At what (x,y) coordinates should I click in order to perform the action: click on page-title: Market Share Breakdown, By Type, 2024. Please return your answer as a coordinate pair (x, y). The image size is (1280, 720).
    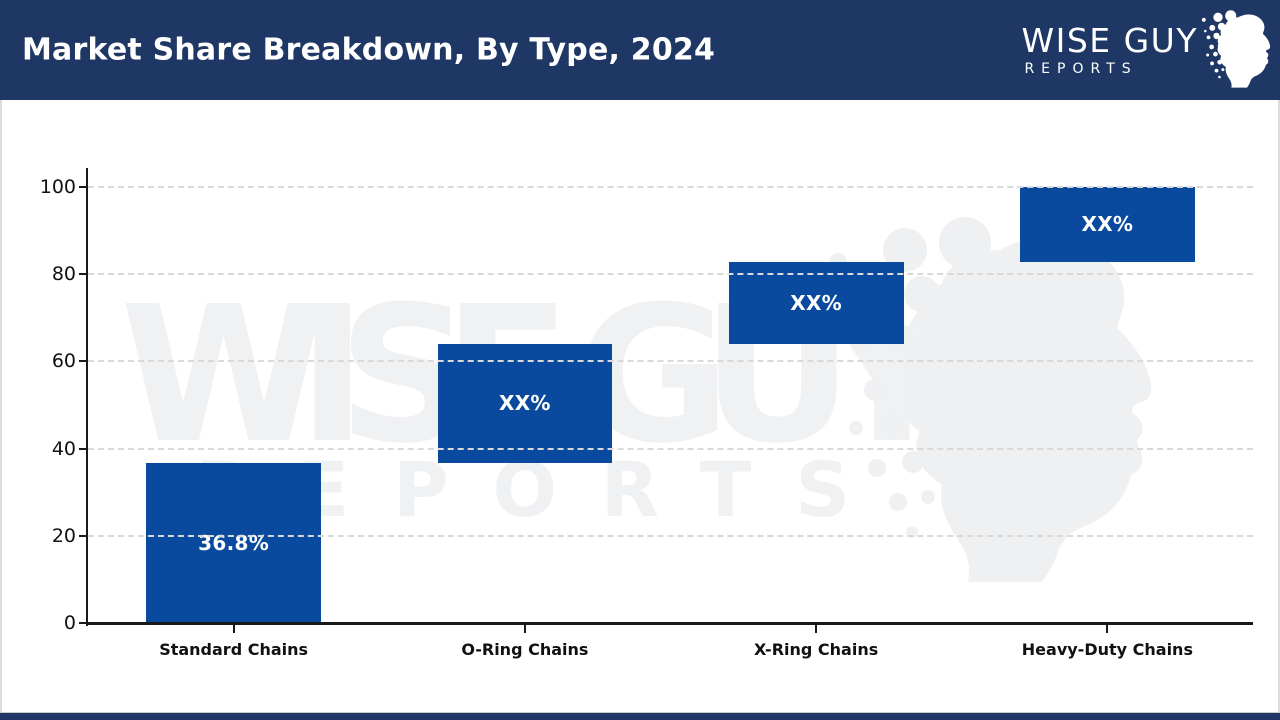
    Looking at the image, I should click on (369, 50).